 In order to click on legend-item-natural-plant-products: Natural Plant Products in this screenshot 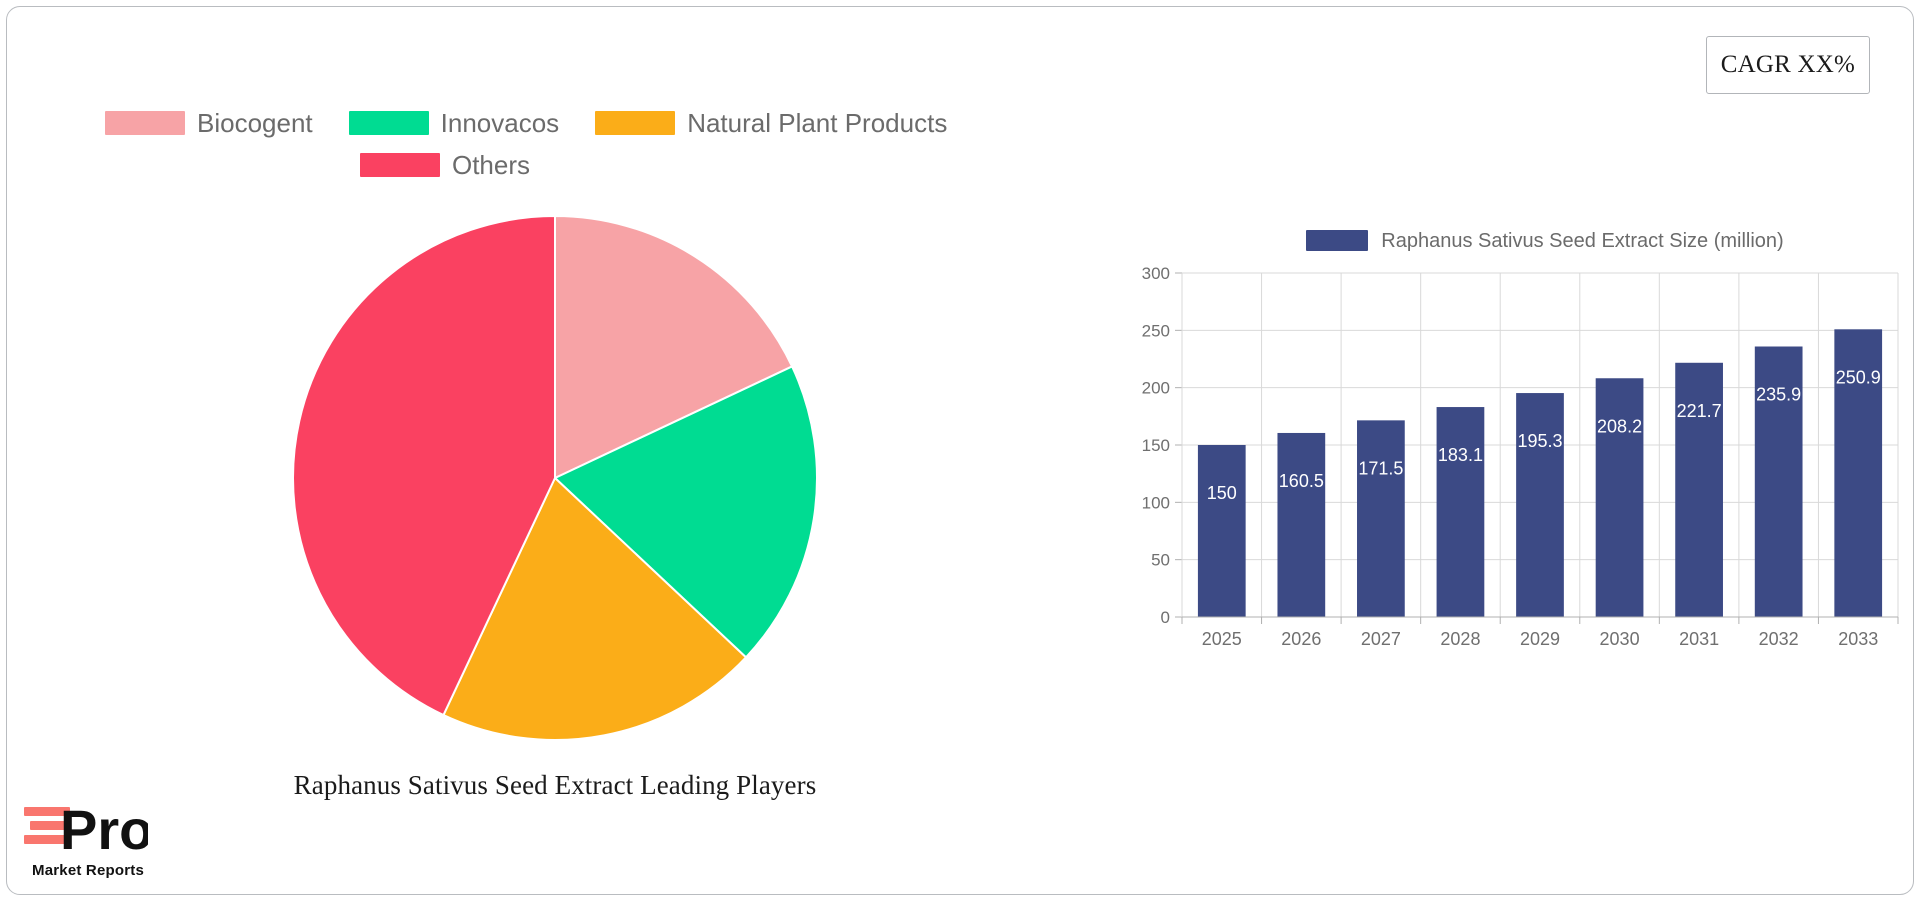, I will do `click(771, 123)`.